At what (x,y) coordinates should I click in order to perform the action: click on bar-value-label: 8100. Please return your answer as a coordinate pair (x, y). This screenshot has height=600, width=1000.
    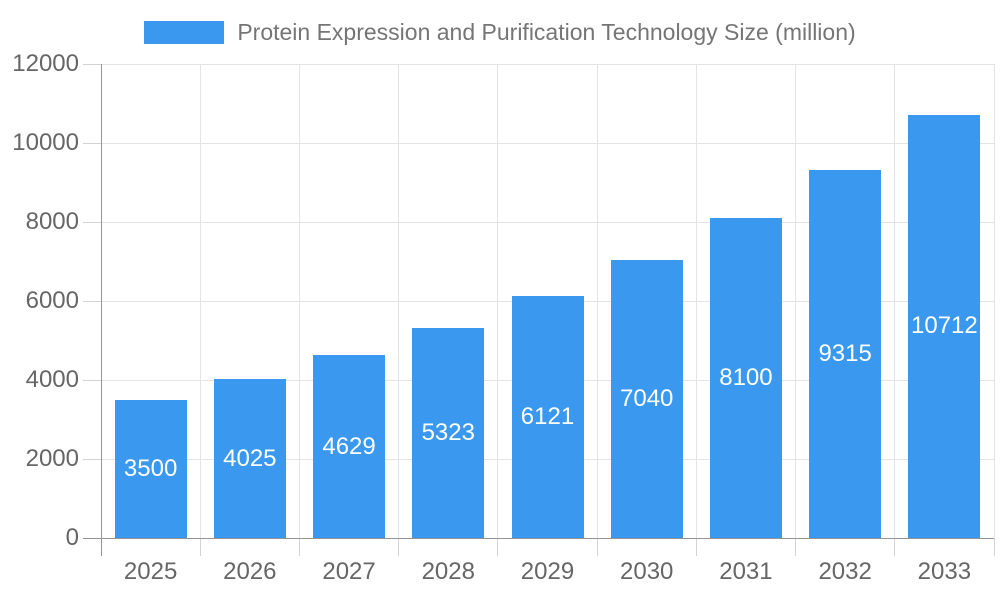
    Looking at the image, I should click on (746, 378).